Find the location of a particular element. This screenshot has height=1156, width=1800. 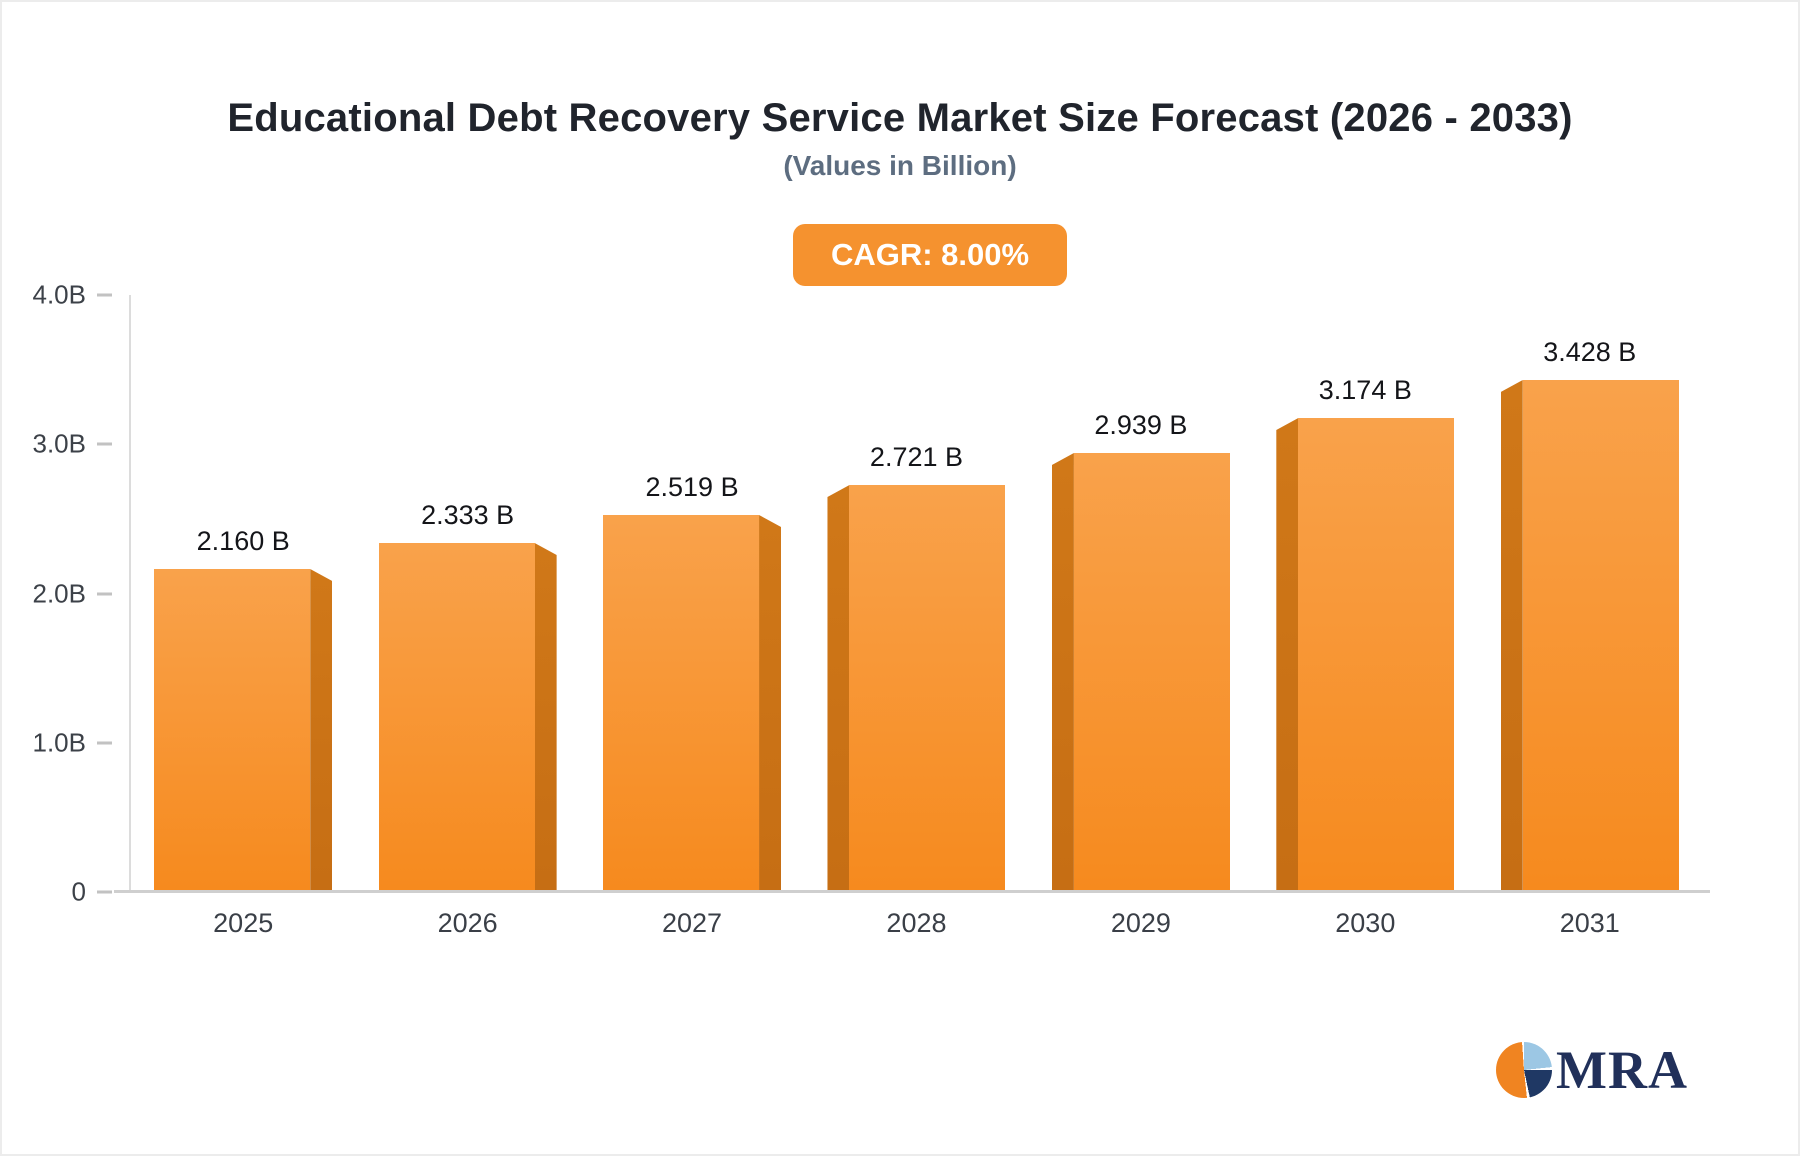

brand-logo: MRA is located at coordinates (1592, 1070).